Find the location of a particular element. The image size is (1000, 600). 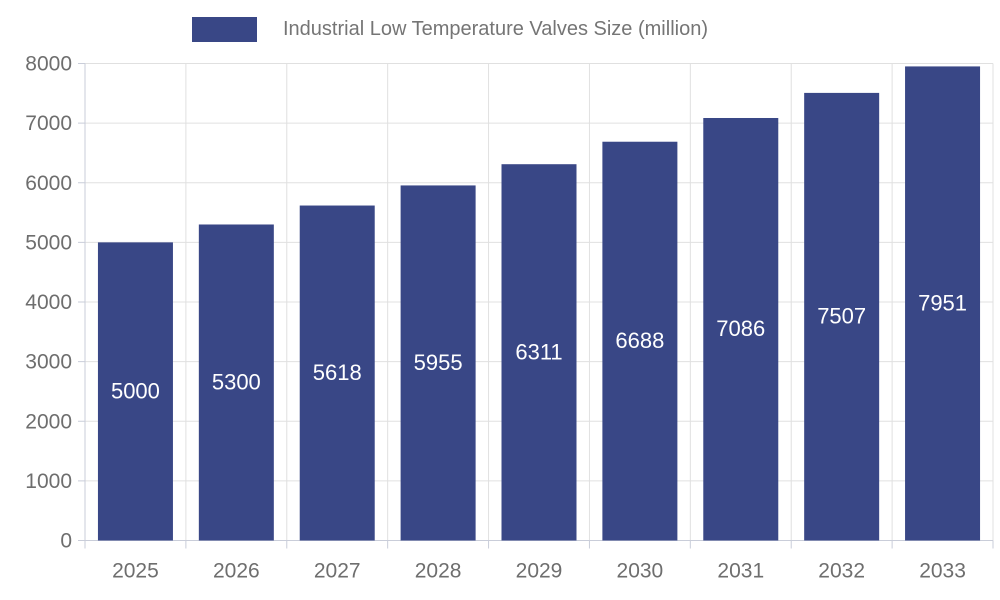

bar-2033 is located at coordinates (943, 303).